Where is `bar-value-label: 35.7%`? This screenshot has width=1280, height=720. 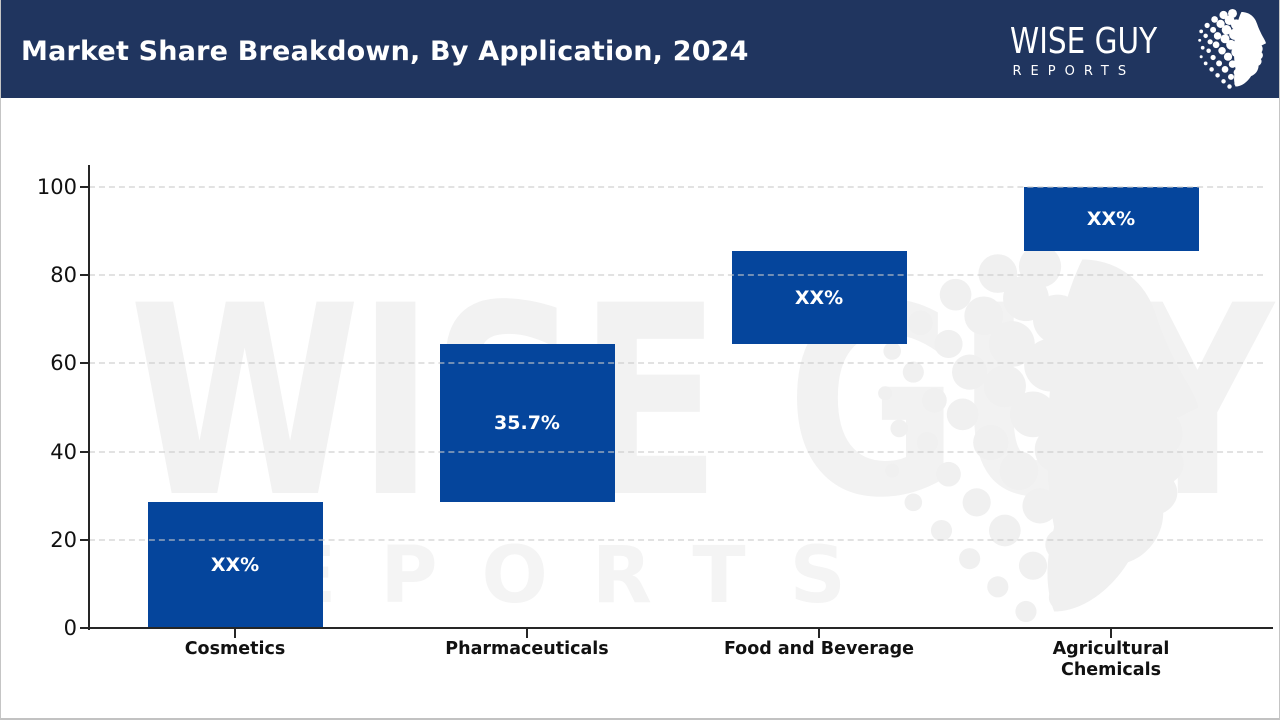
bar-value-label: 35.7% is located at coordinates (527, 423).